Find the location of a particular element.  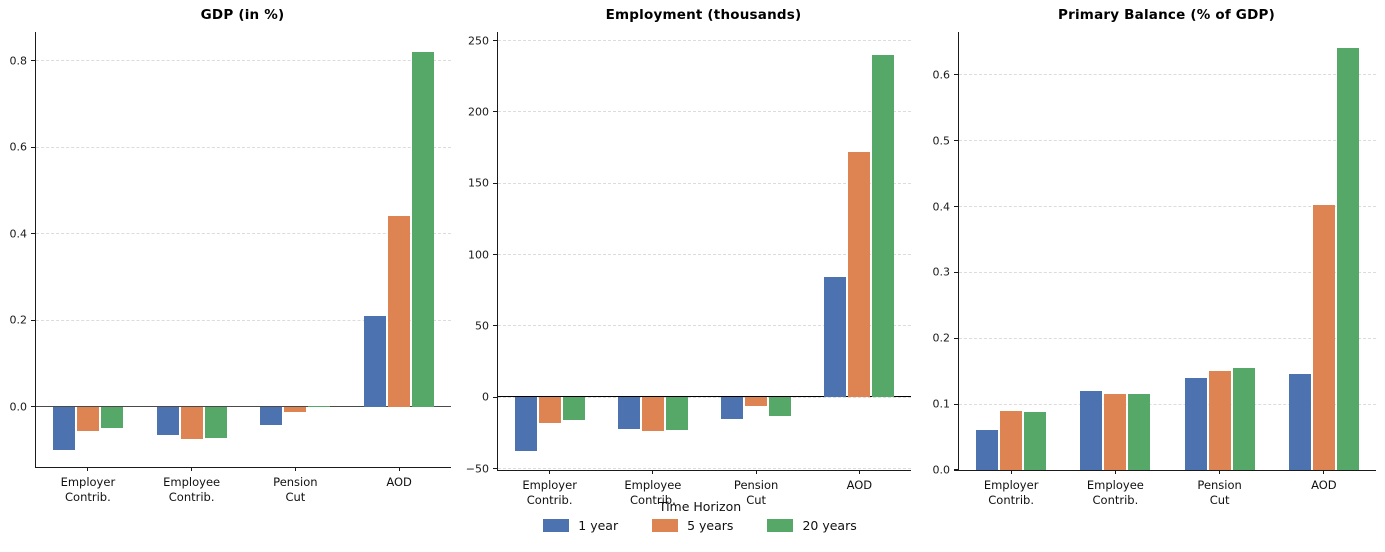

y-tick-label: 0.1 is located at coordinates (941, 404).